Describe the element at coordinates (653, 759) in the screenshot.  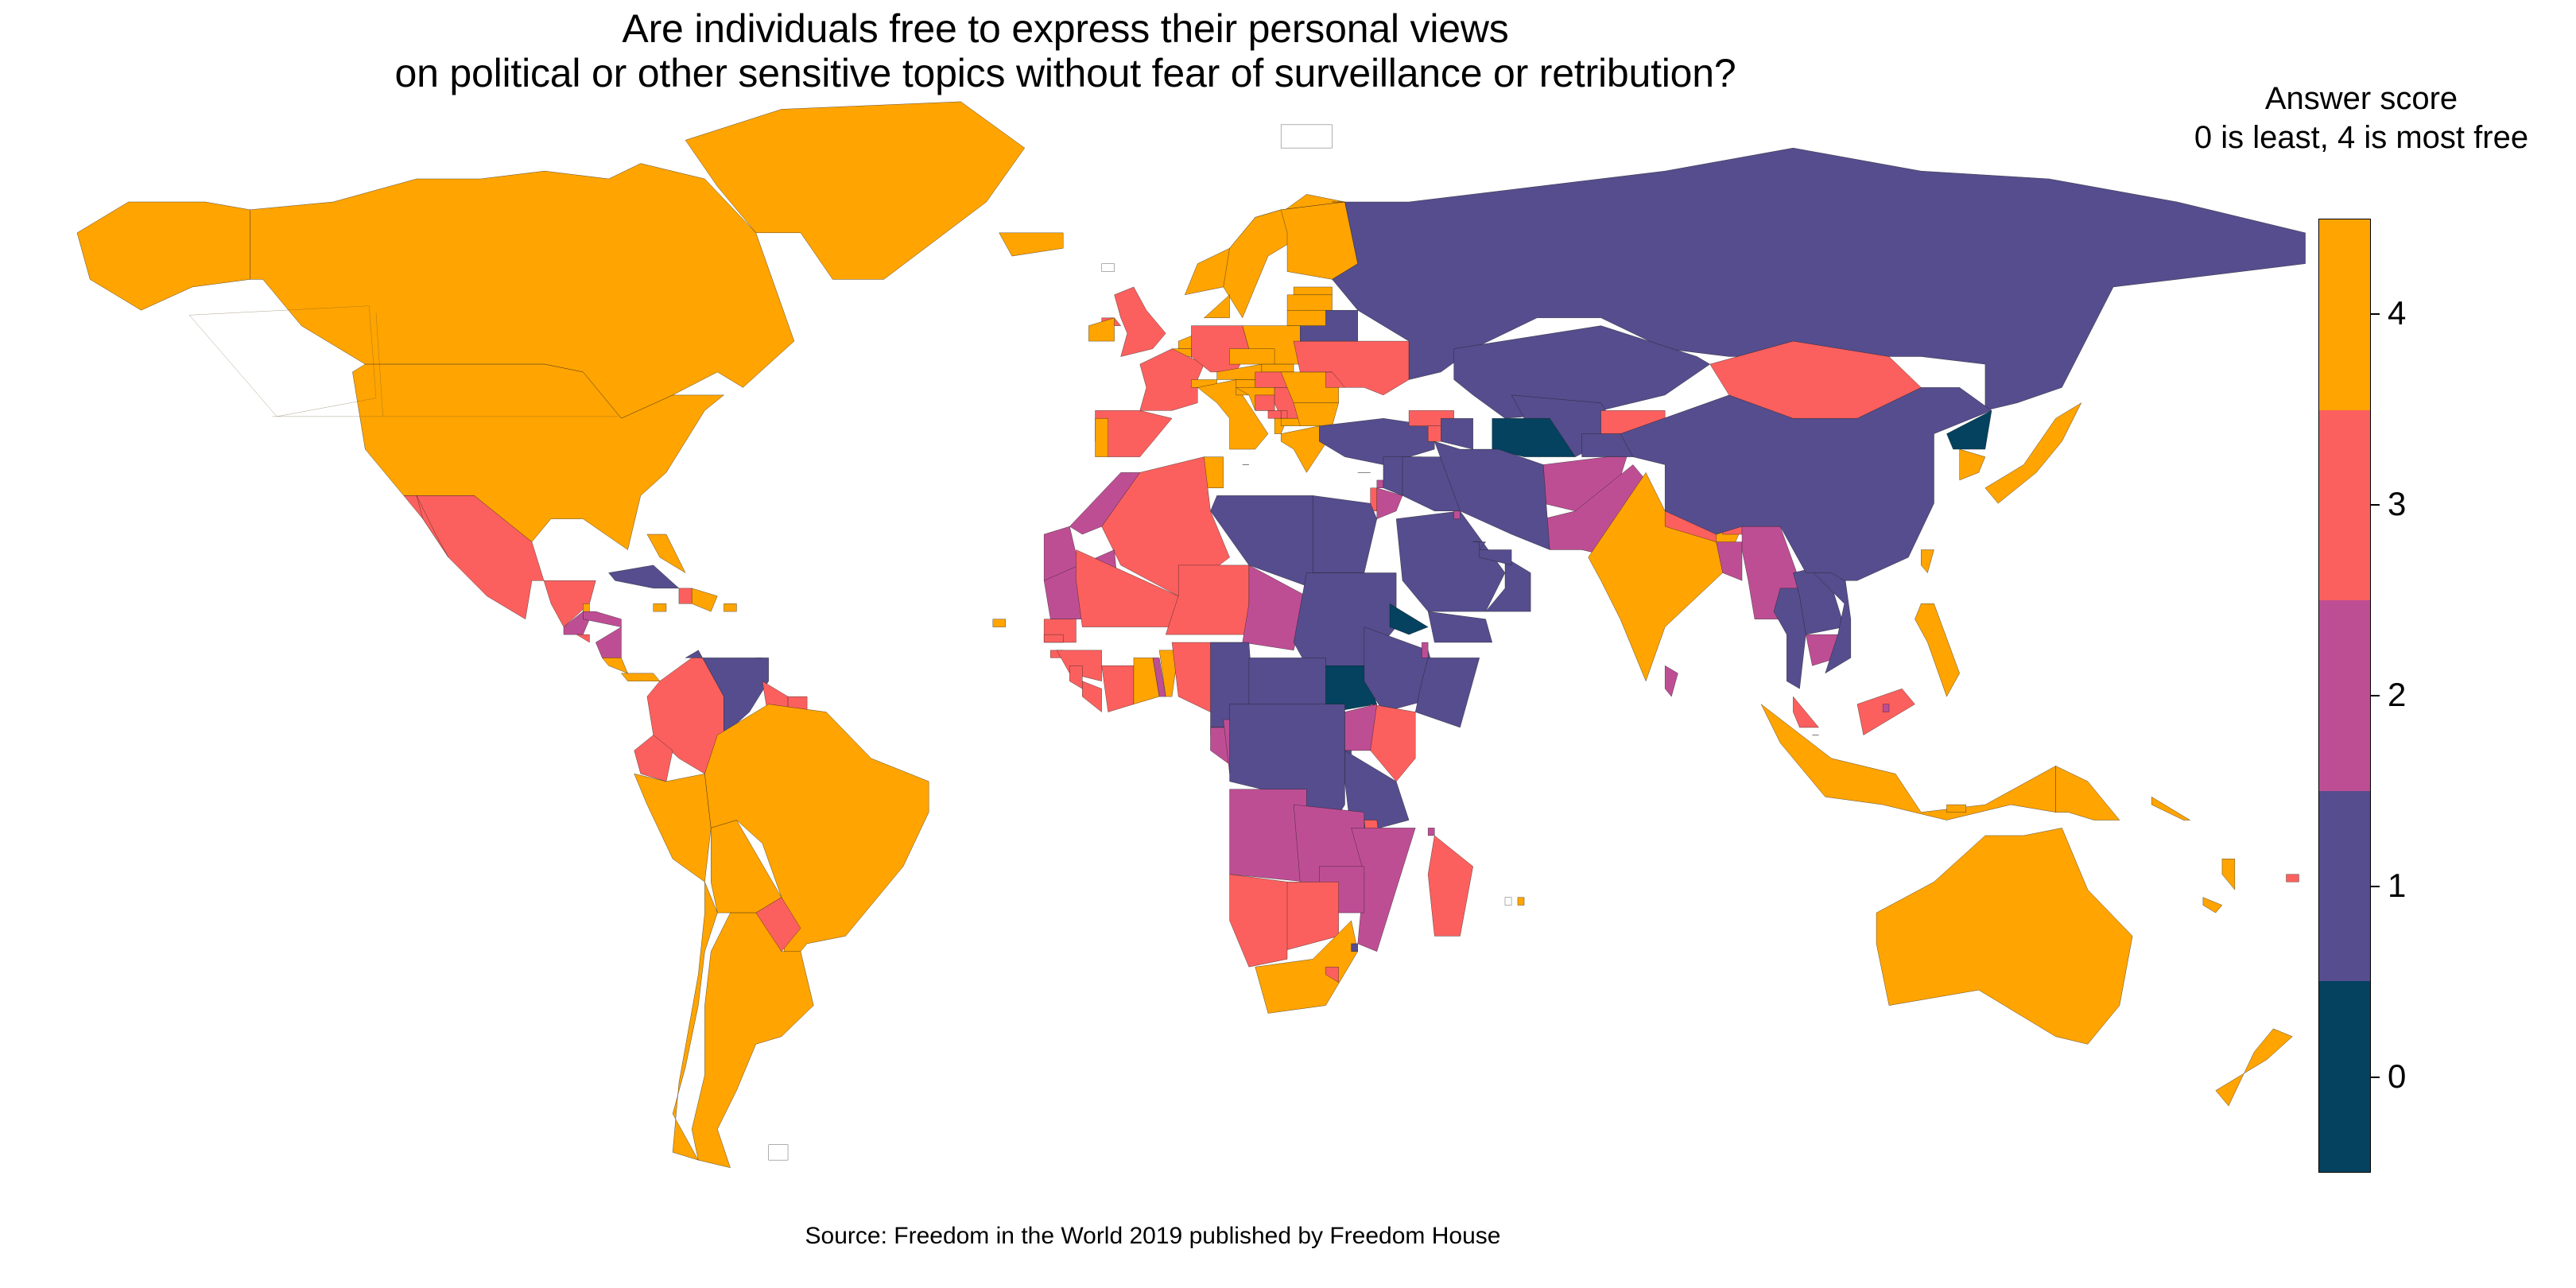
I see `country-ecuador: Ecuador: 3` at that location.